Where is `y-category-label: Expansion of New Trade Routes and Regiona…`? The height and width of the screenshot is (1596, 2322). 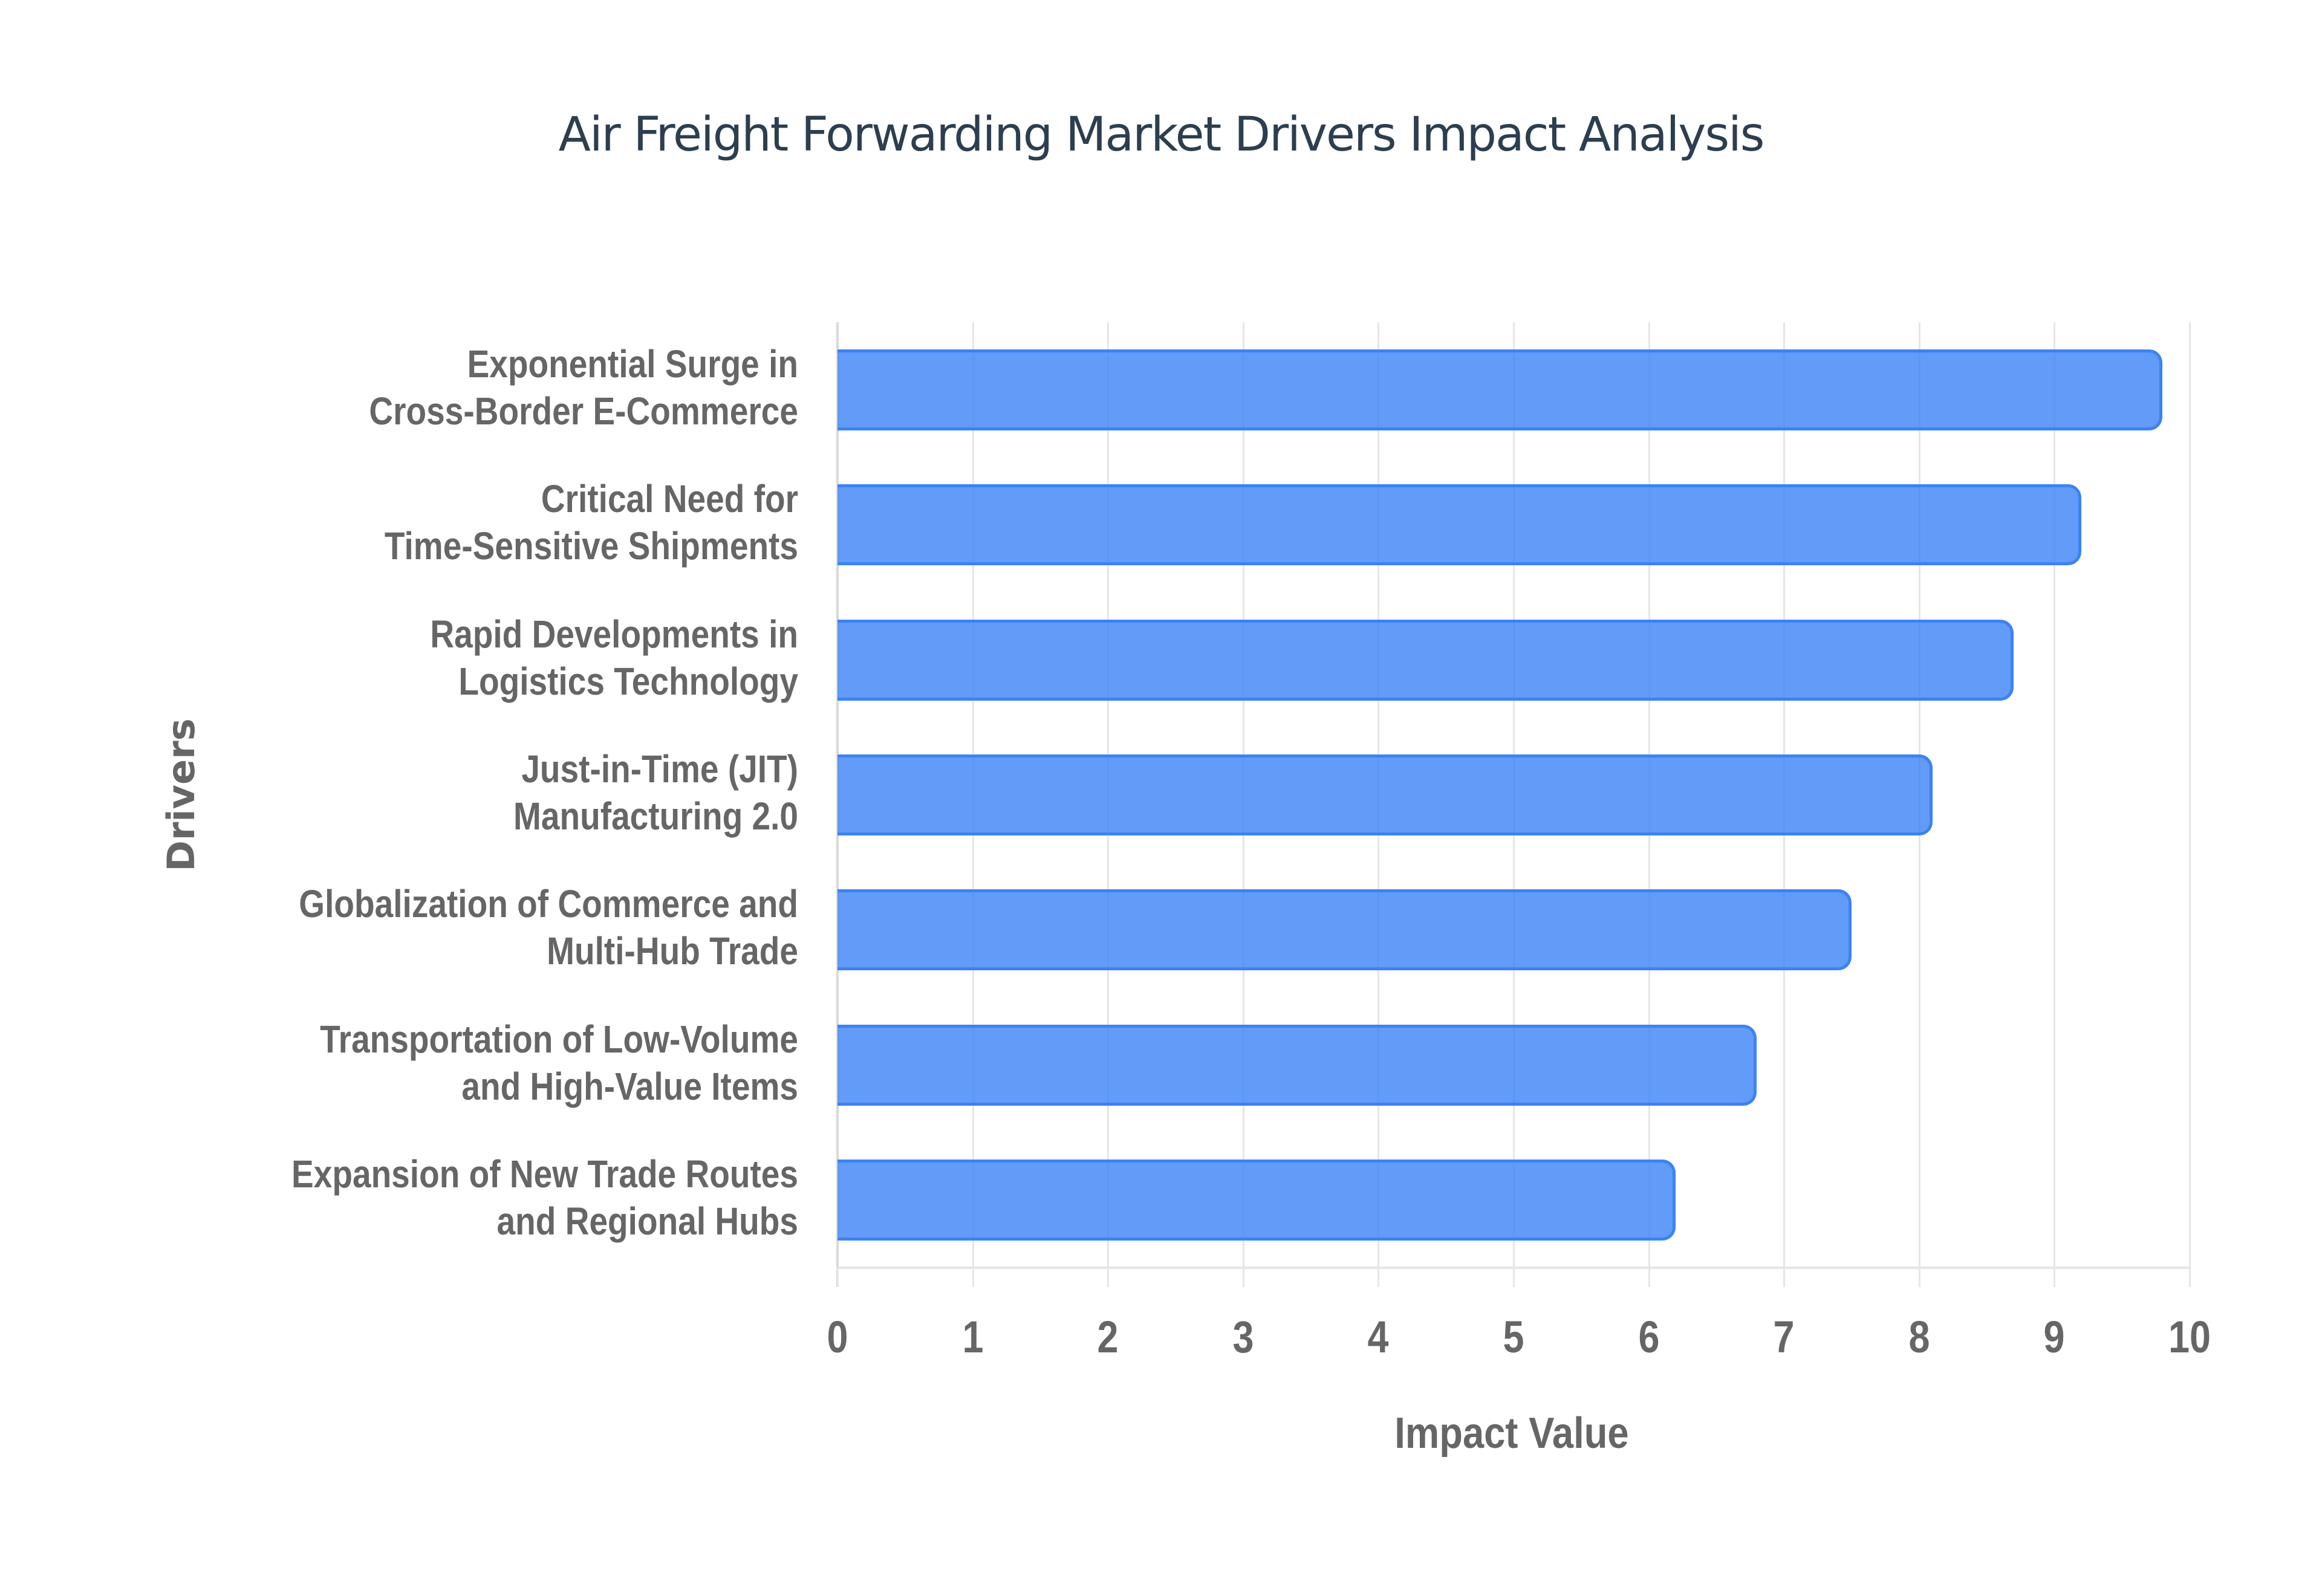 y-category-label: Expansion of New Trade Routes and Regiona… is located at coordinates (512, 1197).